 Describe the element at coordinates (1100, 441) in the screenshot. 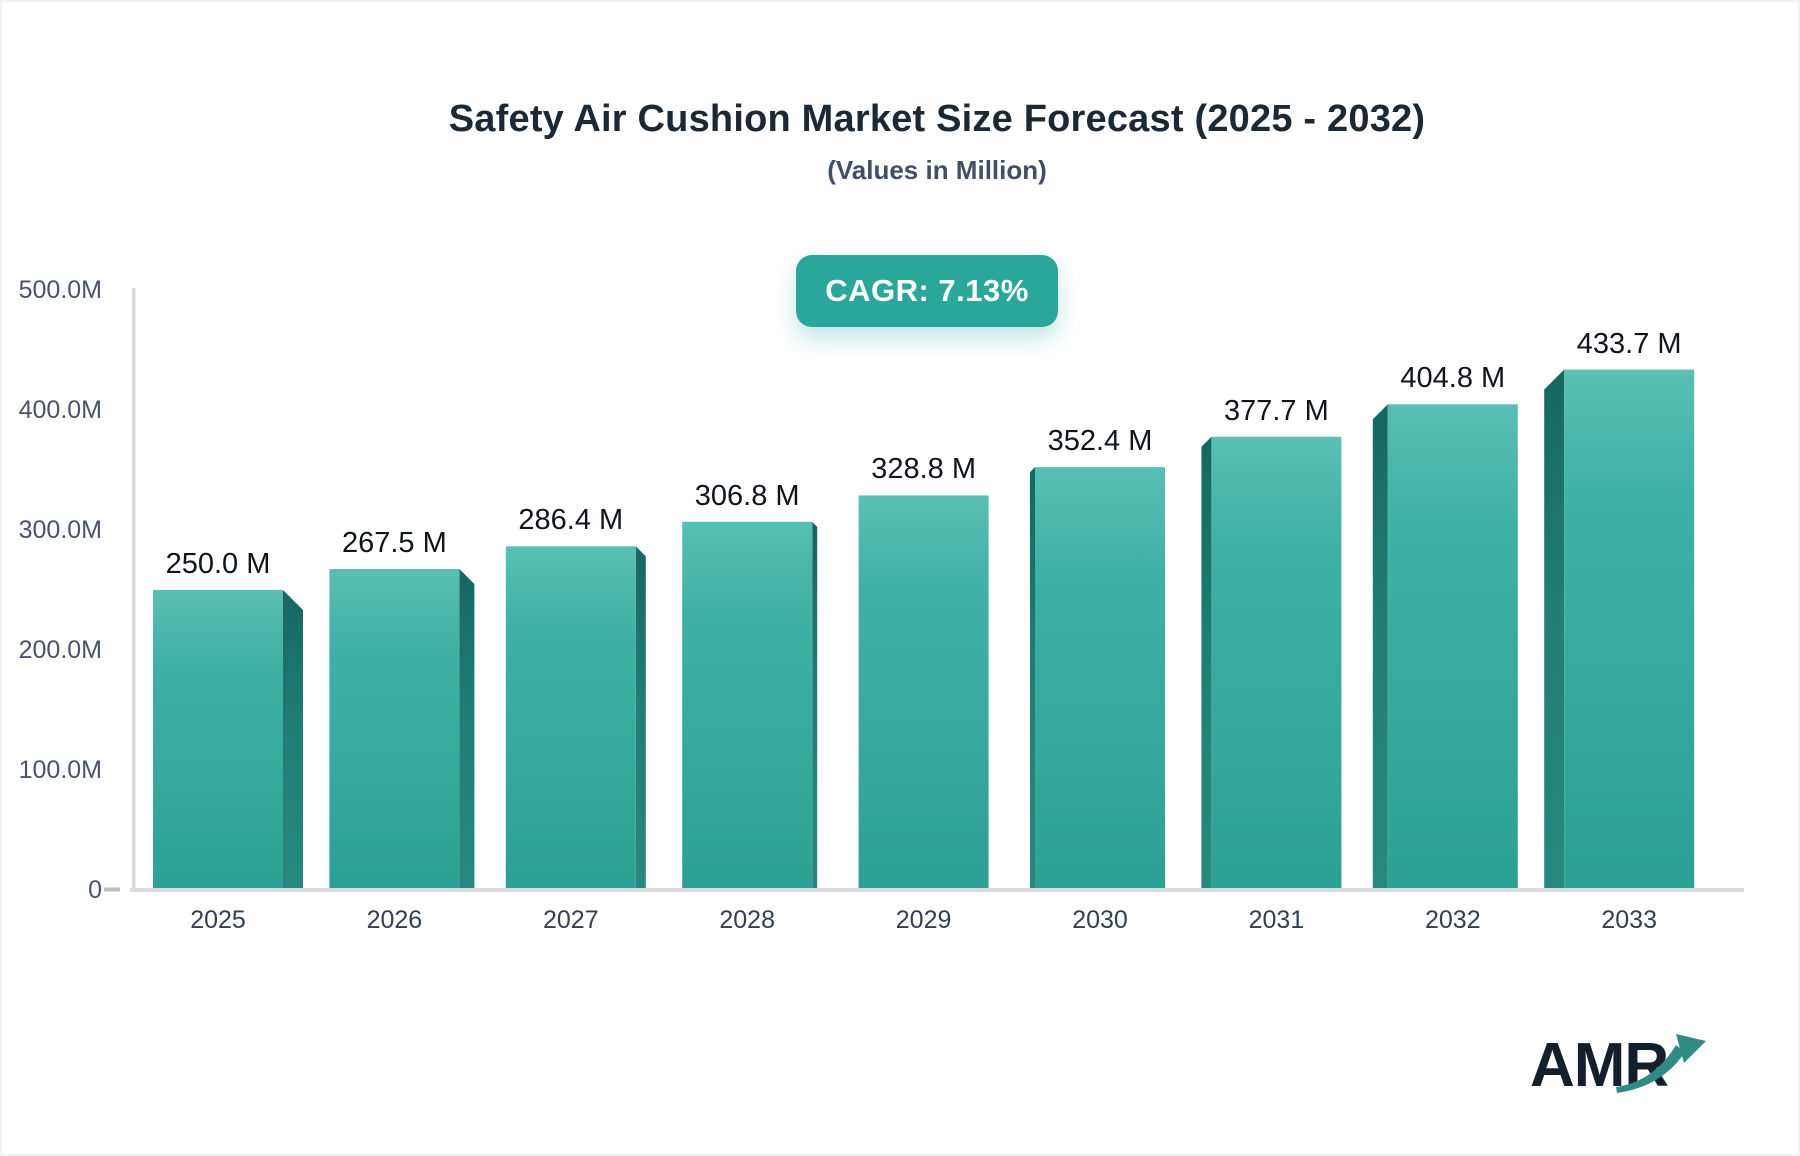

I see `bar-value-label: 352.4 M` at that location.